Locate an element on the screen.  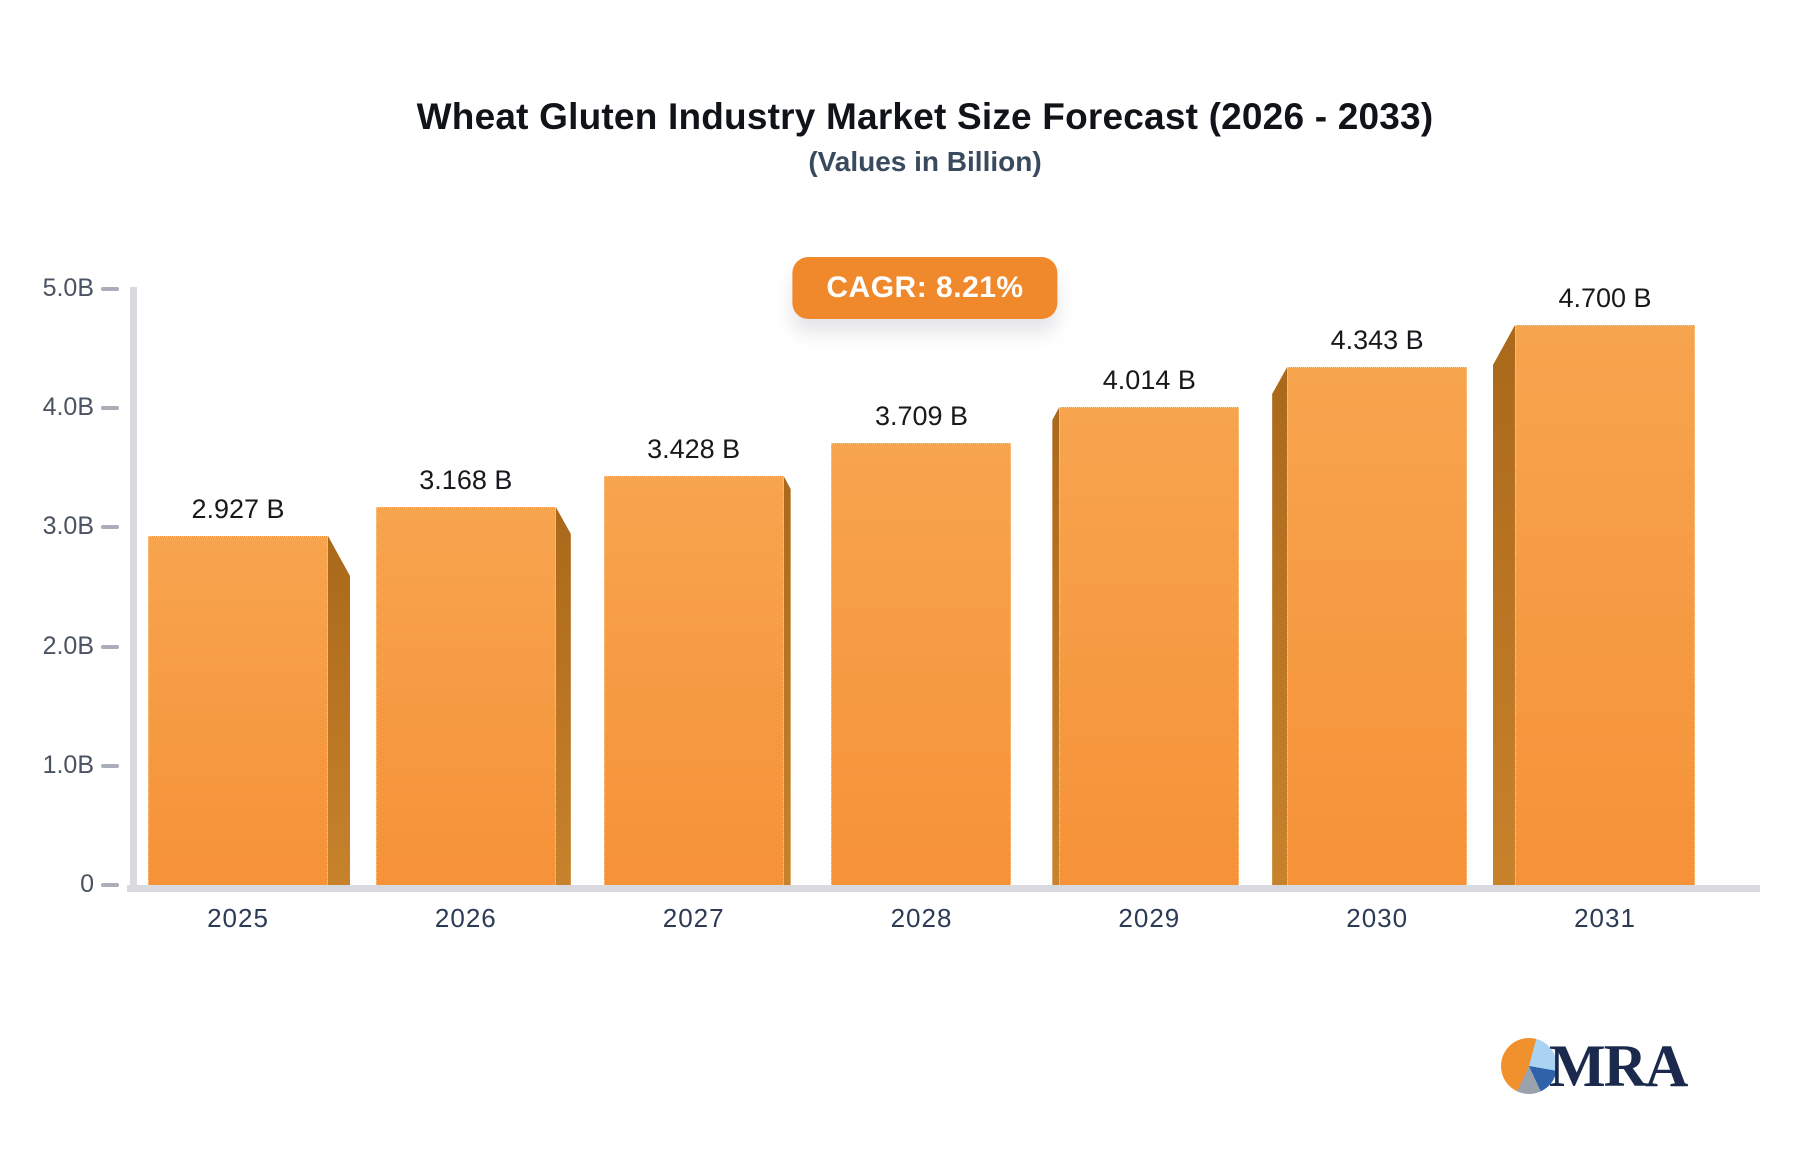
x-axis-label: 2030 is located at coordinates (1377, 918).